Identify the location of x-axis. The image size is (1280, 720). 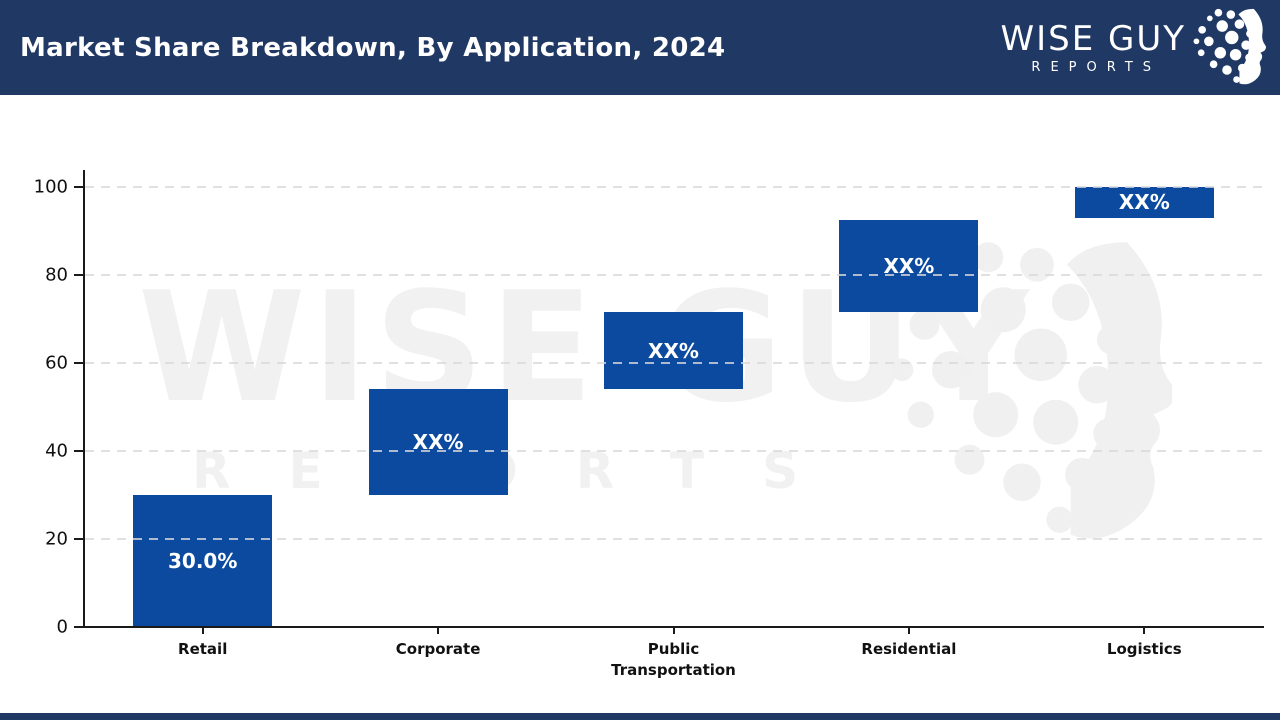
(673, 627).